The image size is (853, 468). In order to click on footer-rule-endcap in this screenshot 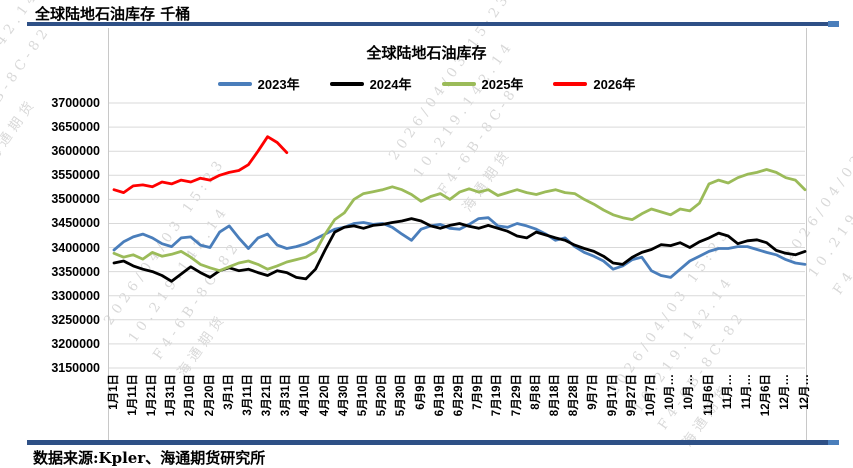, I will do `click(833, 442)`.